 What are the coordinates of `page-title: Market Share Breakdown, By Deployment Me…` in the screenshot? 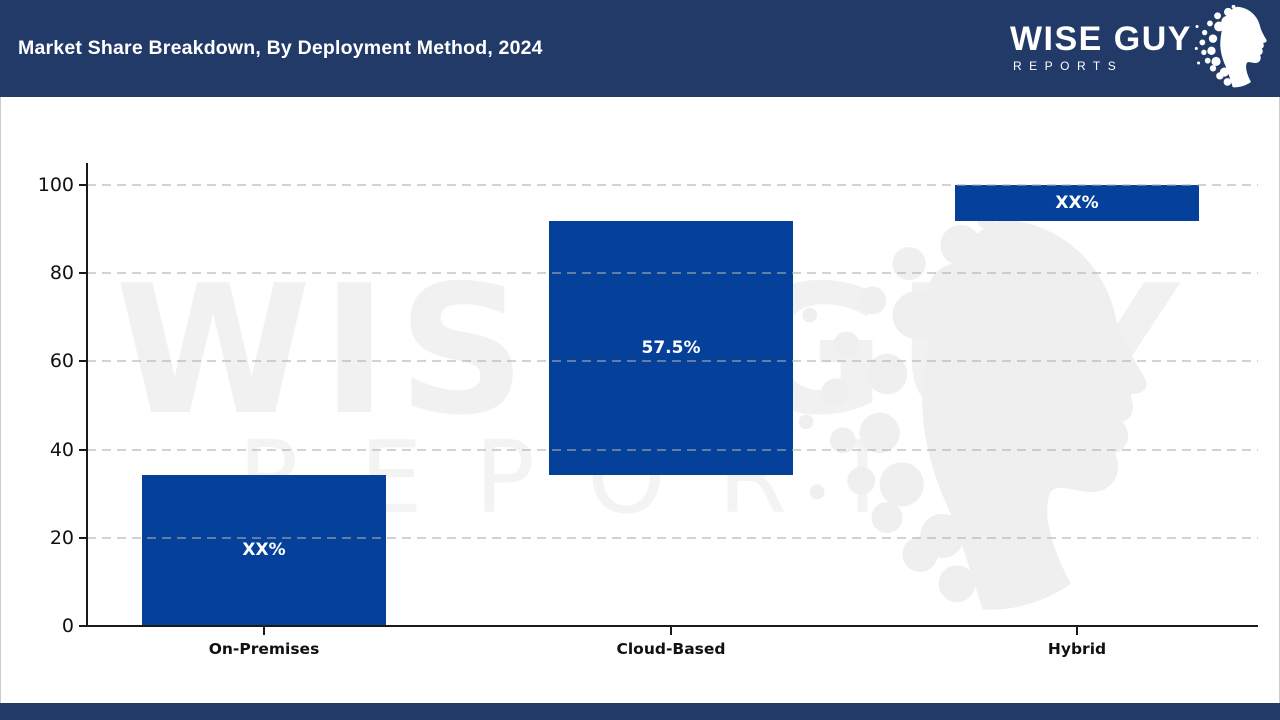 It's located at (280, 48).